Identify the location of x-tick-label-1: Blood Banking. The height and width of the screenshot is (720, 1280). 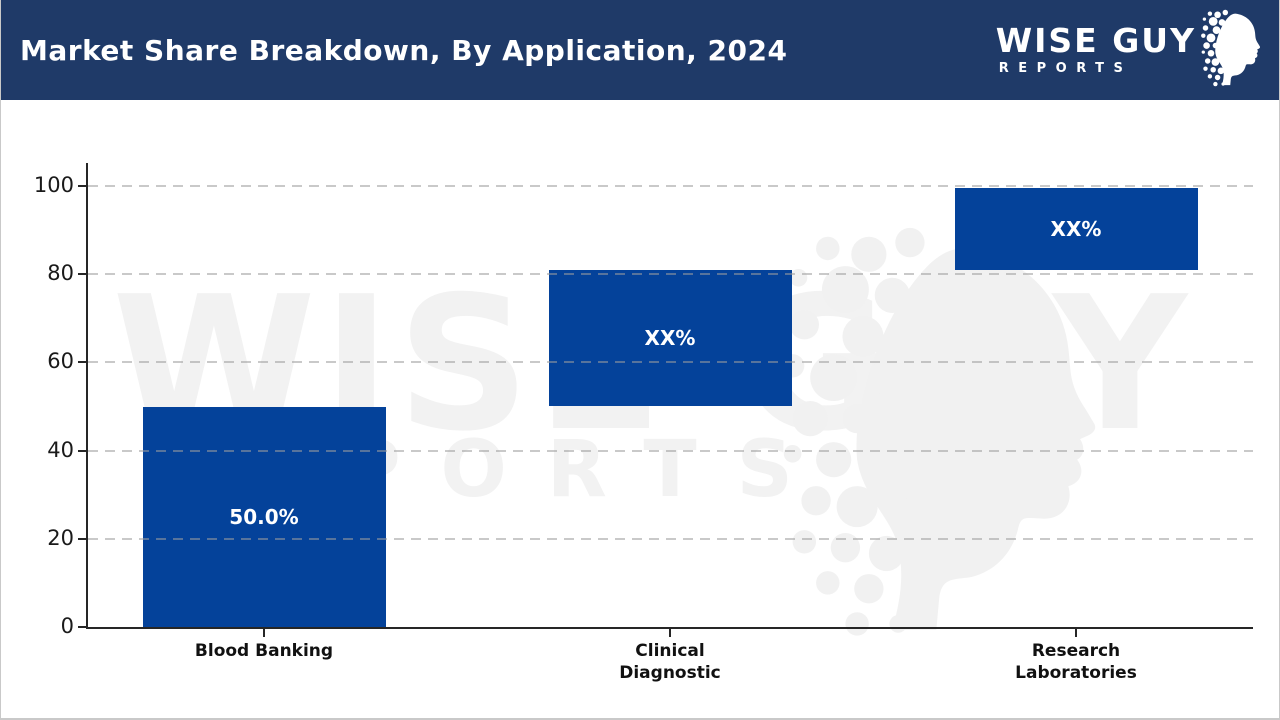
(264, 651).